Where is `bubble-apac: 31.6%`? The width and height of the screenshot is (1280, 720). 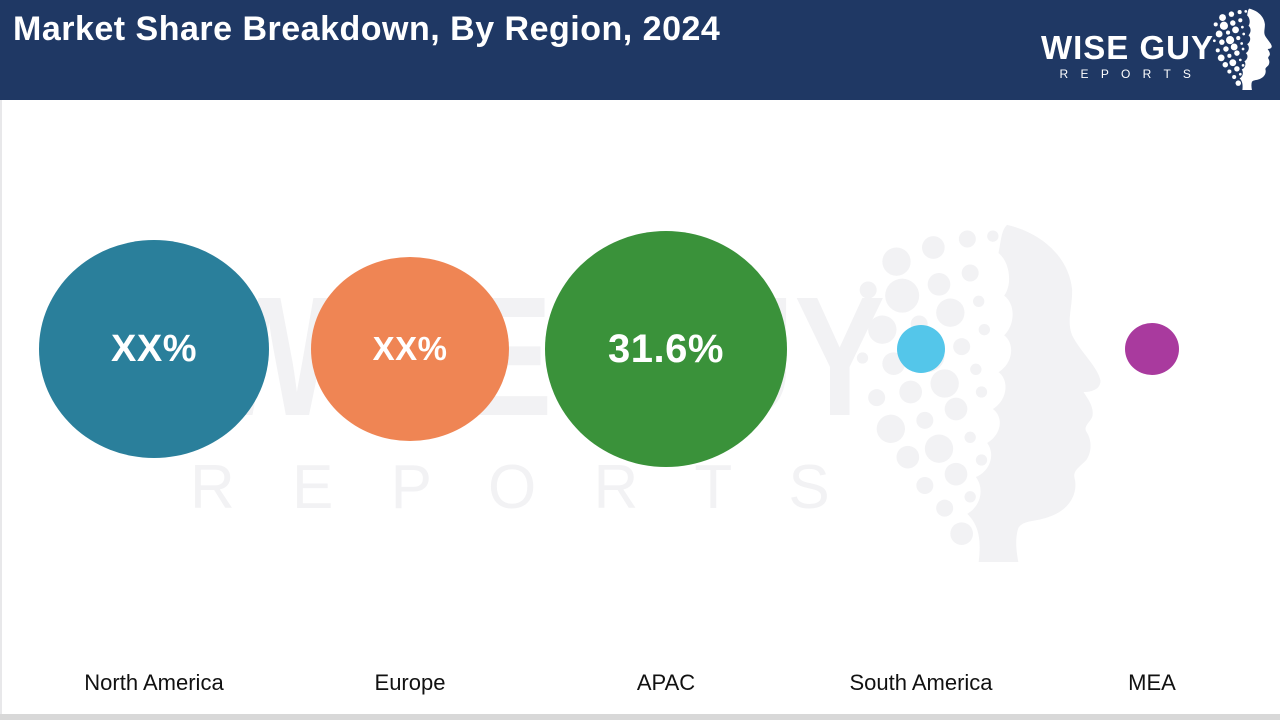 bubble-apac: 31.6% is located at coordinates (666, 349).